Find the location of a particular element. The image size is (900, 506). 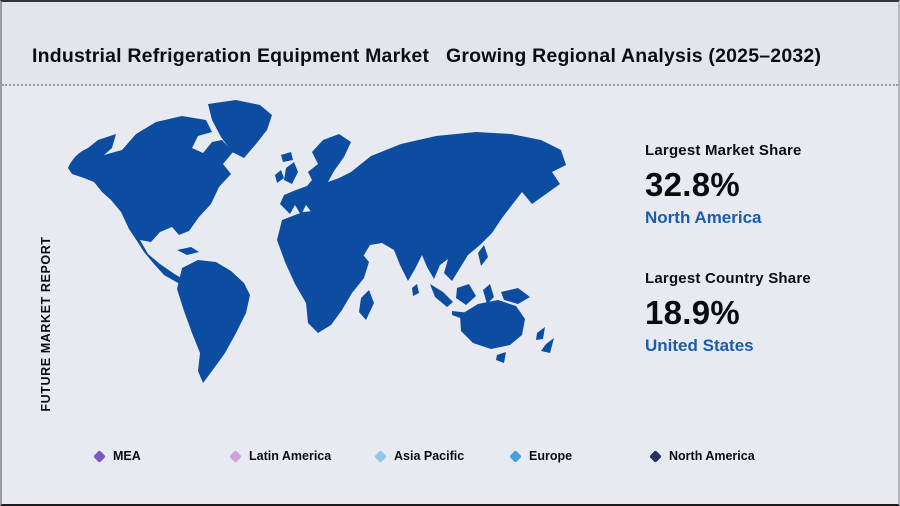

stat-value: 18.9% is located at coordinates (693, 312).